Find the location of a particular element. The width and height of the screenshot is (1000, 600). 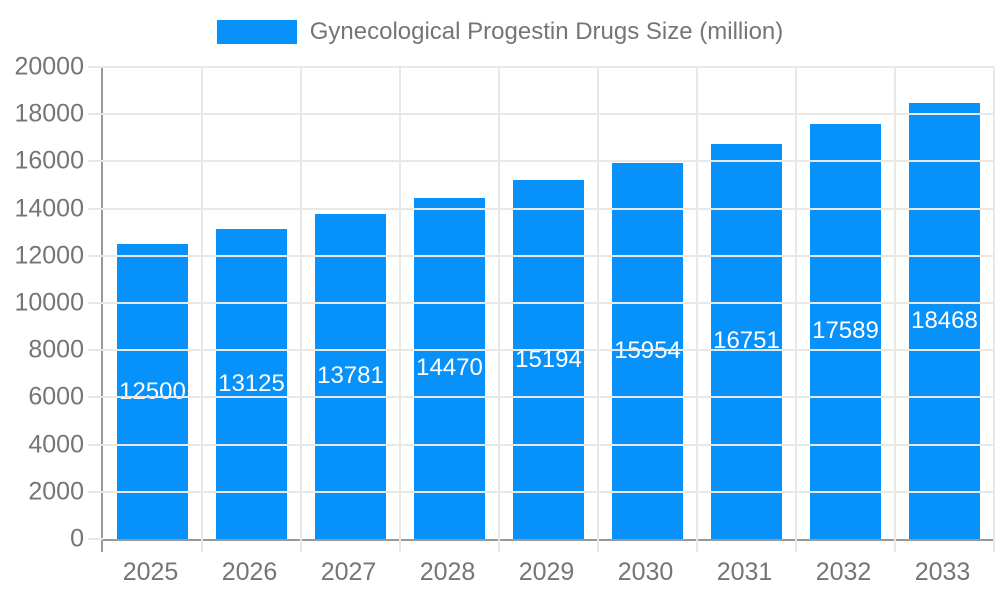

y-axis-tick-label: 6000 is located at coordinates (56, 396).